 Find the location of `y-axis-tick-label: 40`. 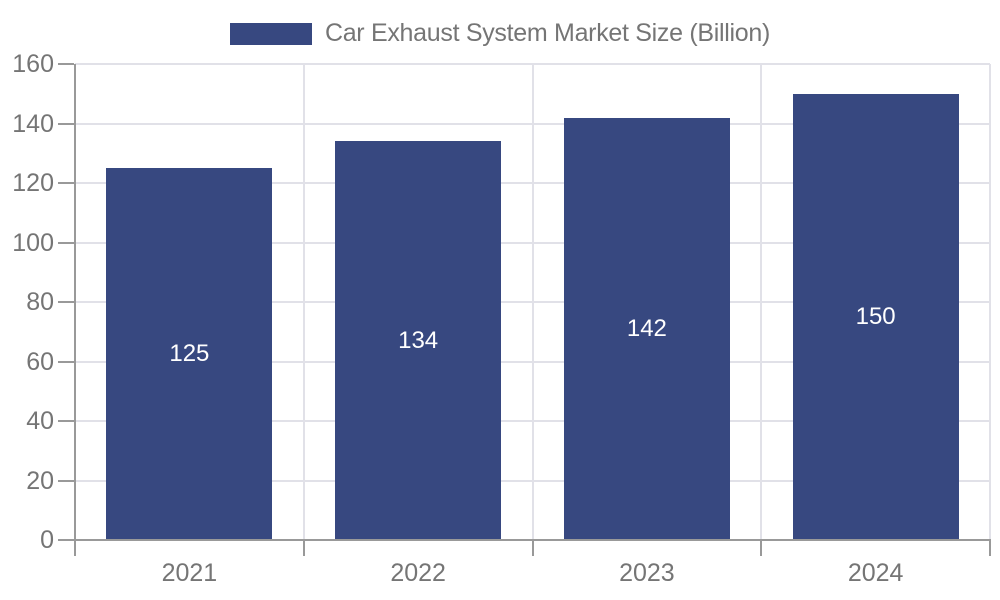

y-axis-tick-label: 40 is located at coordinates (40, 421).